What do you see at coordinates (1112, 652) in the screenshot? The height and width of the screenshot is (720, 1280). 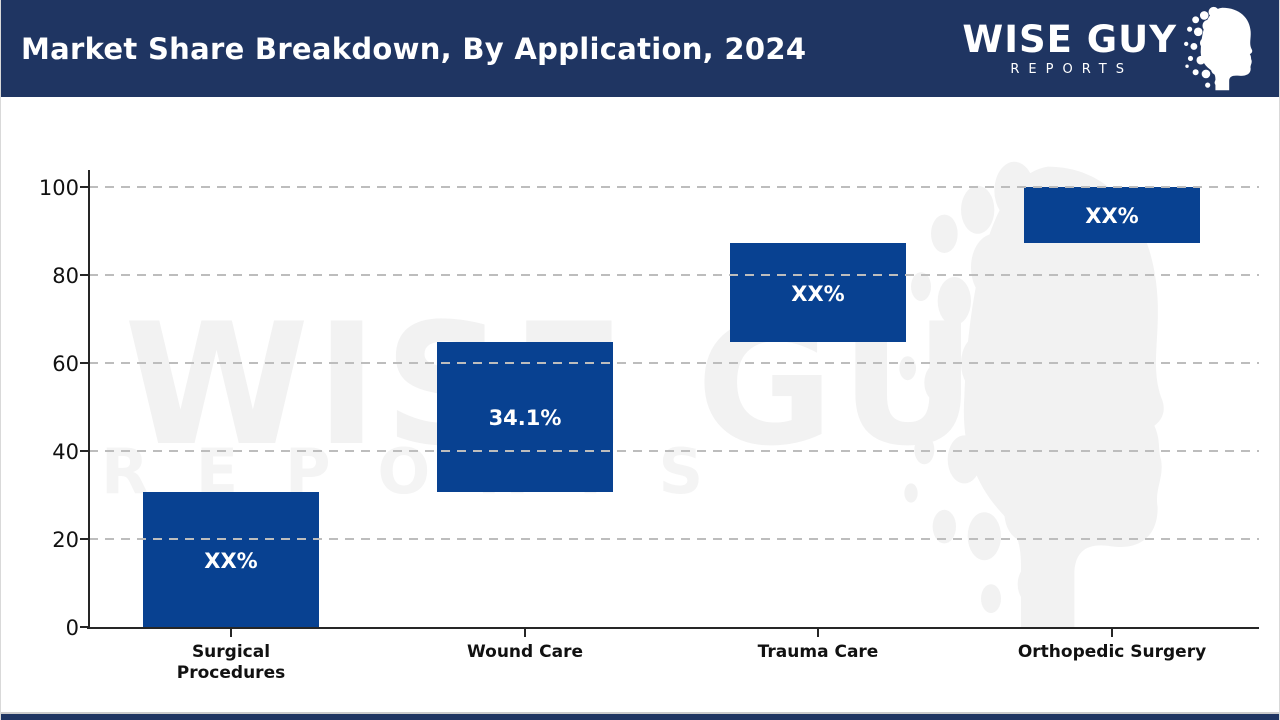 I see `x-category-label: Orthopedic Surgery` at bounding box center [1112, 652].